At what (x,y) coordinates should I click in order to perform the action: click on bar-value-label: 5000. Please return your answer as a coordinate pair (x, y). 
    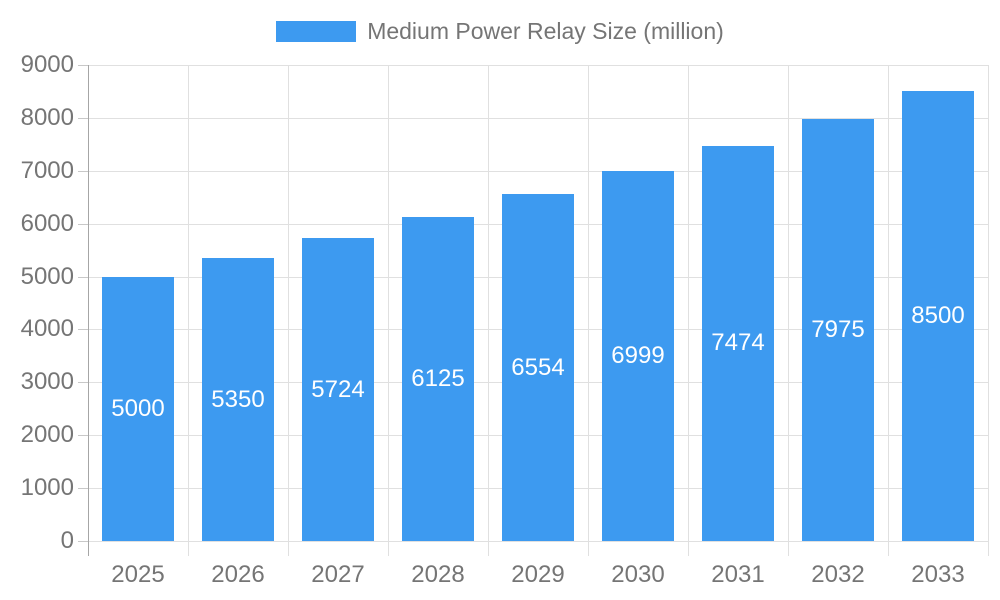
    Looking at the image, I should click on (138, 408).